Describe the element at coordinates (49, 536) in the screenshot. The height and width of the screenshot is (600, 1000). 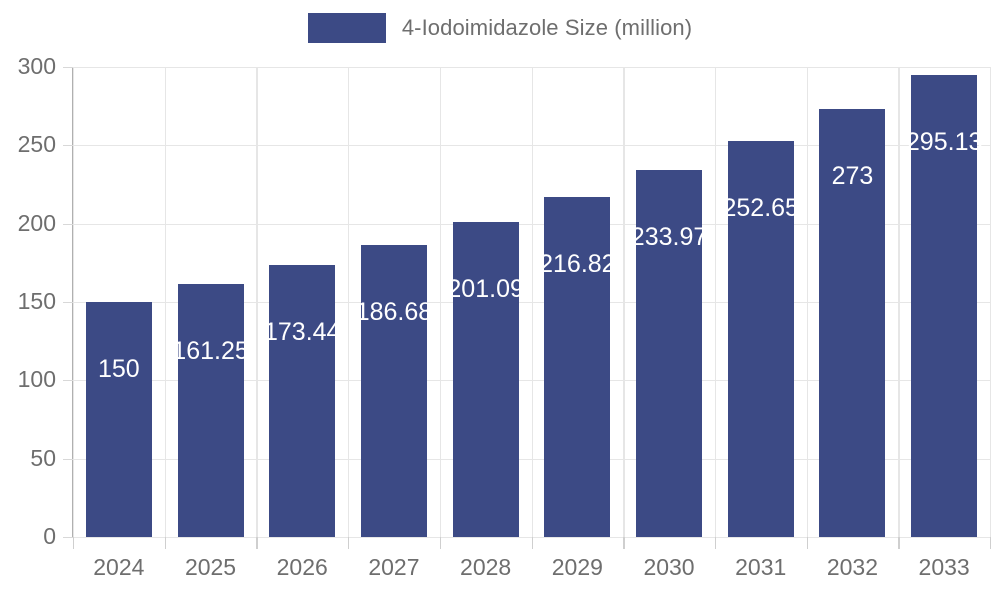
I see `y-axis-tick-label: 0` at that location.